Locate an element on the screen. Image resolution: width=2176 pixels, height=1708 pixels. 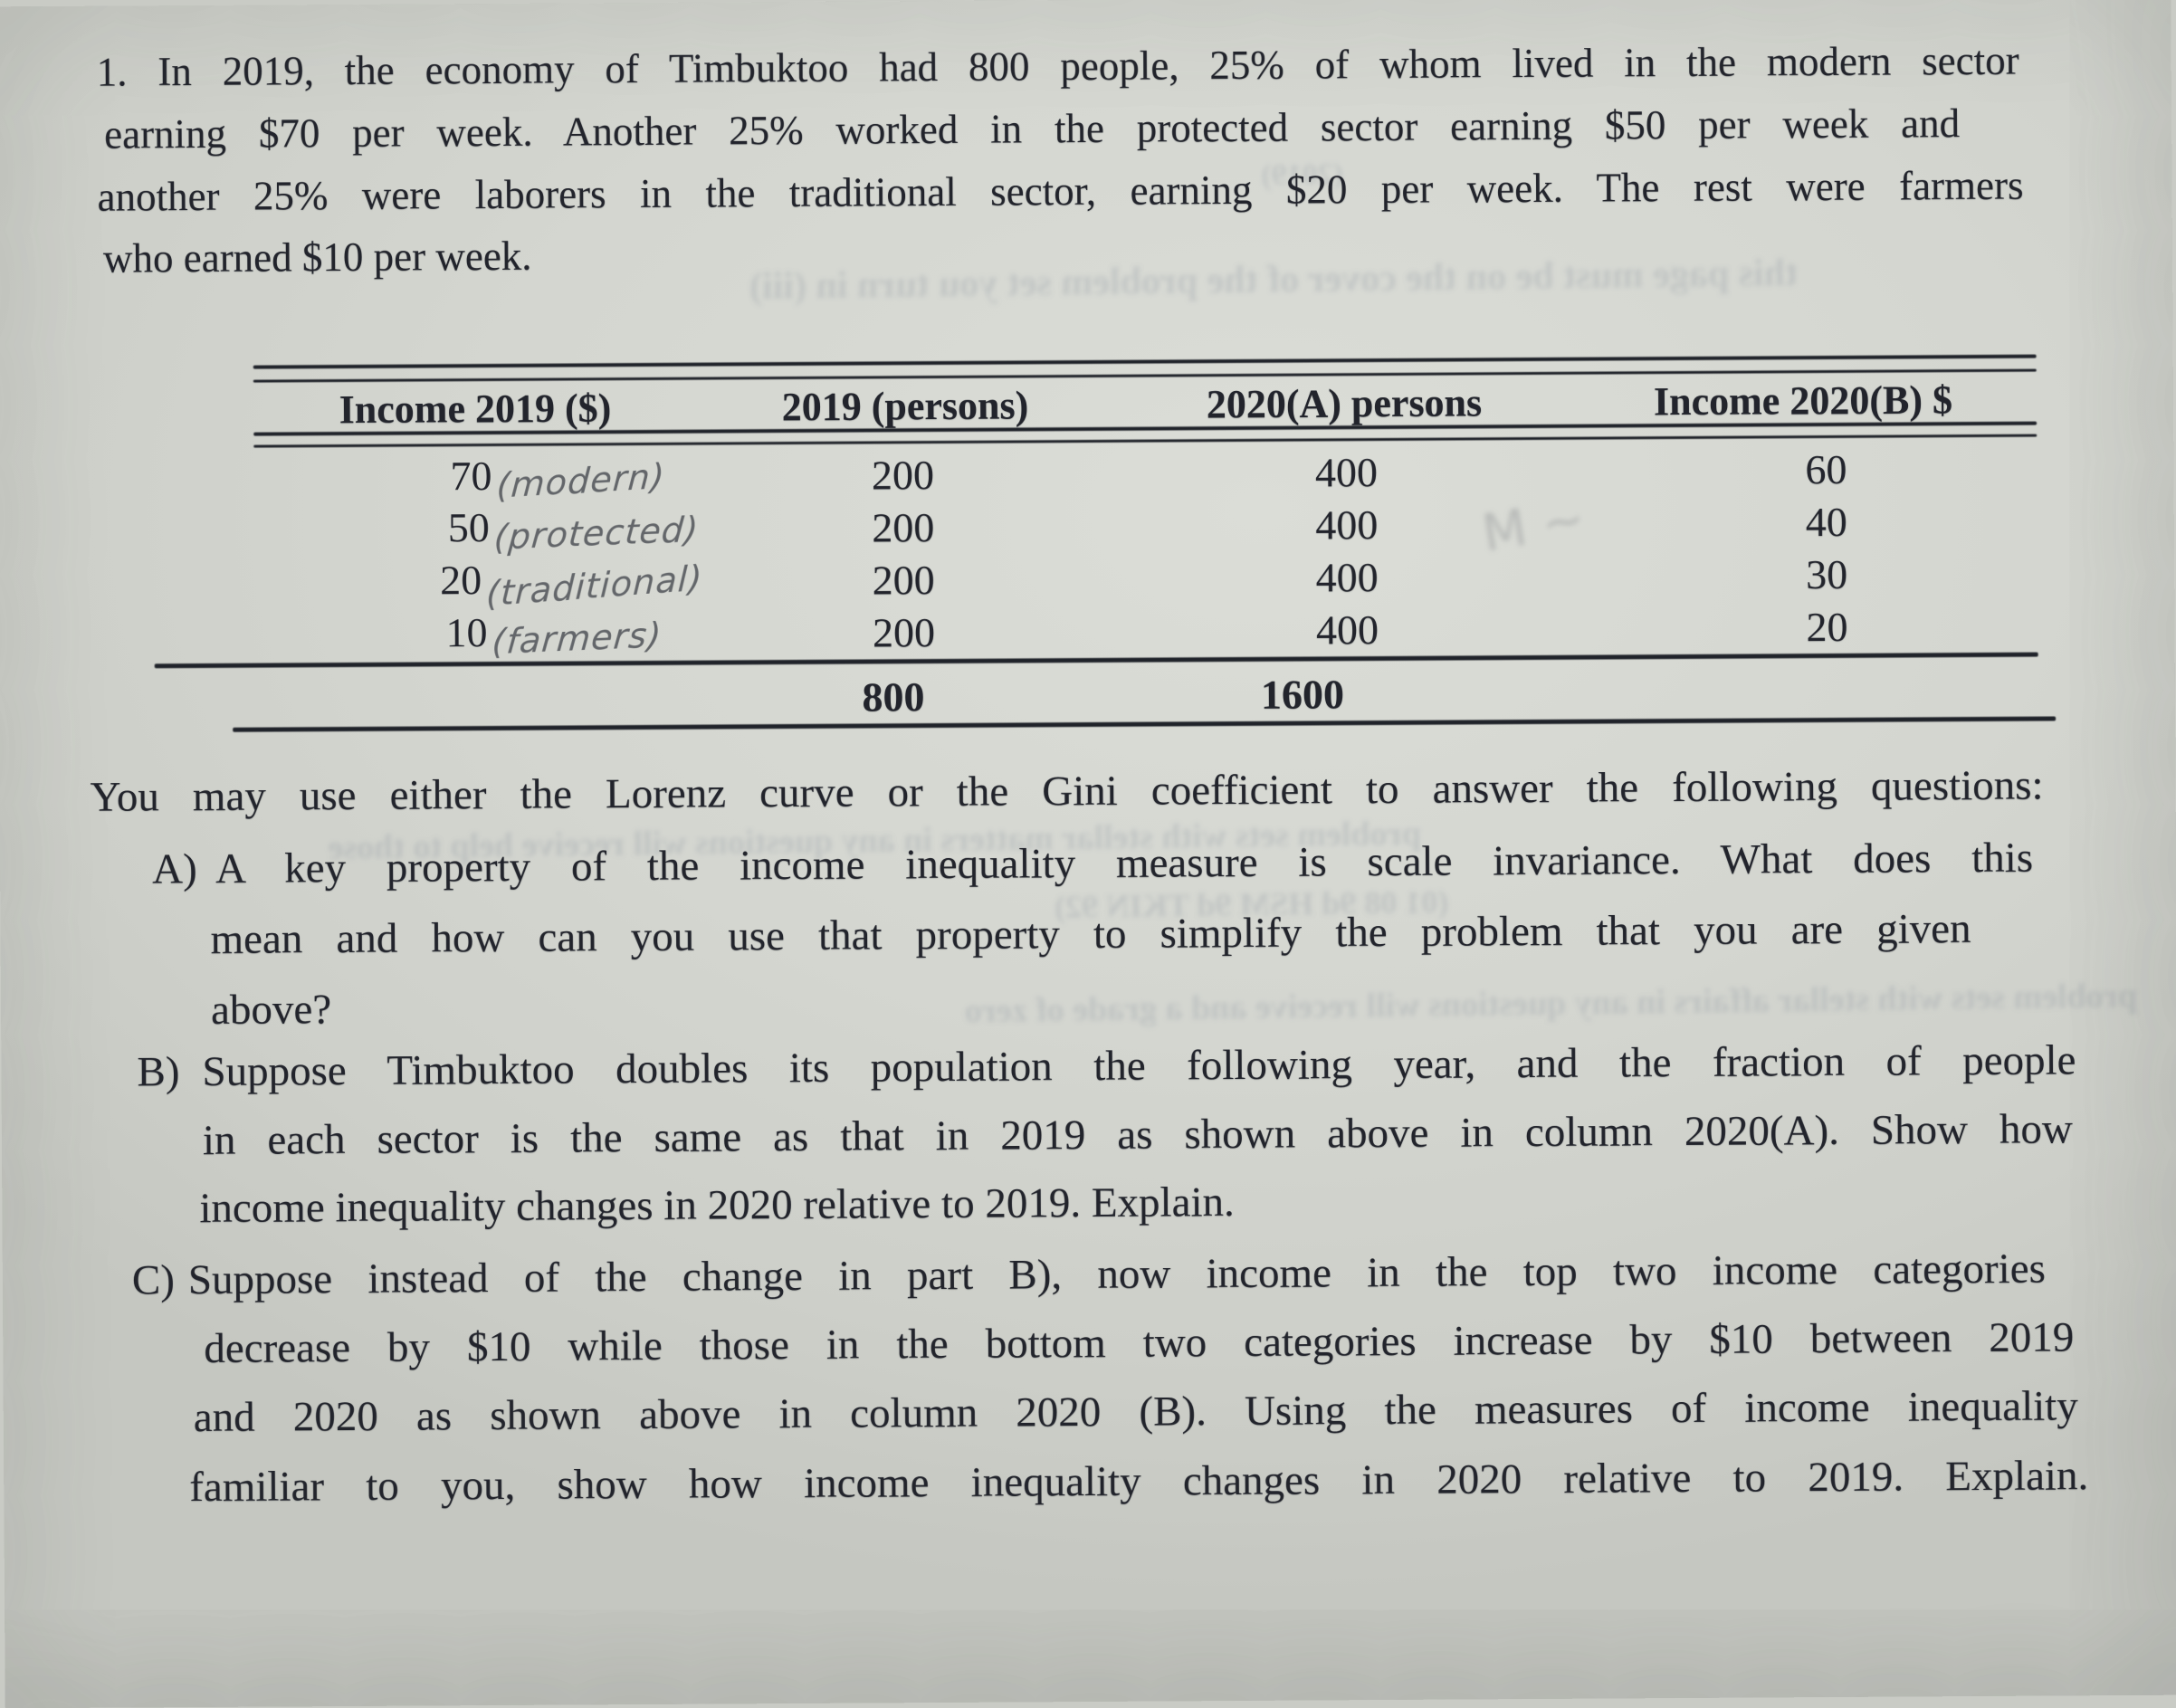
income-2019-value: 10 is located at coordinates (466, 633).